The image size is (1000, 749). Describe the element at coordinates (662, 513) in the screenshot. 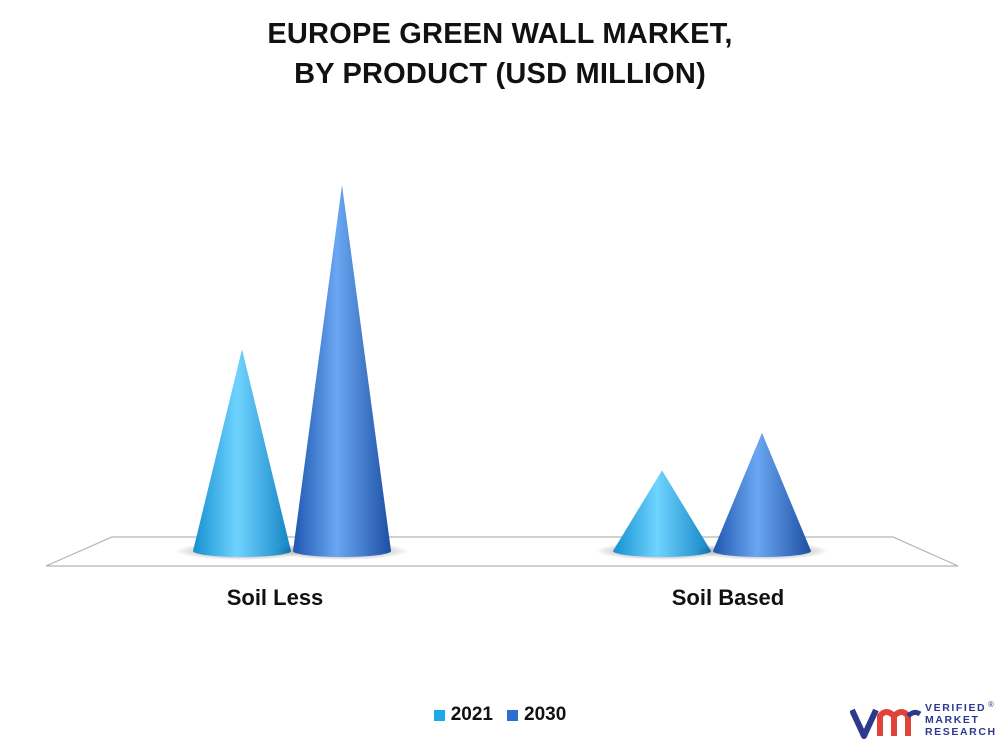

I see `cone-soil-based-2021` at that location.